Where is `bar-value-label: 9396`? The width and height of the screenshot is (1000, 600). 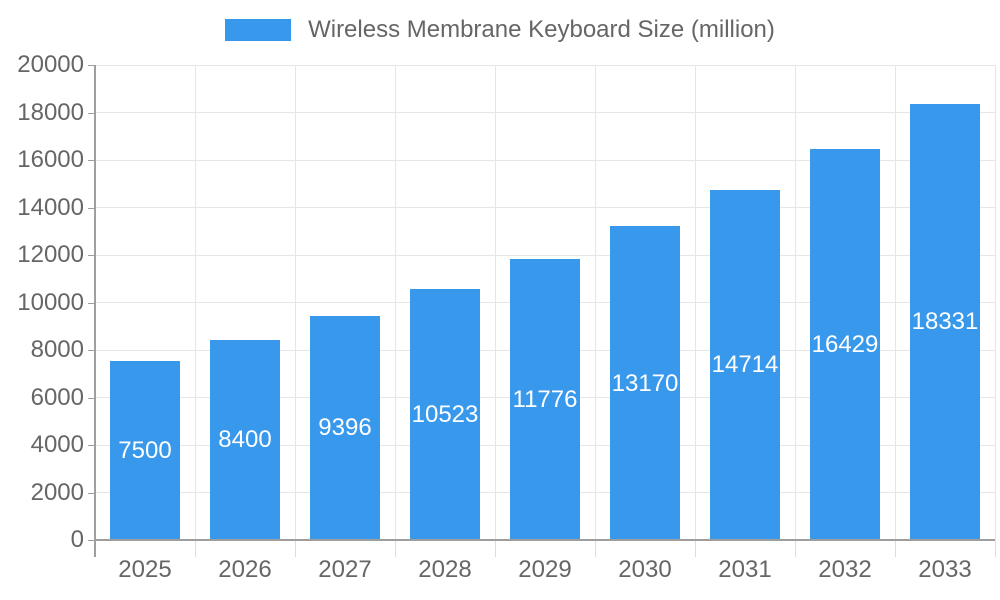
bar-value-label: 9396 is located at coordinates (345, 428).